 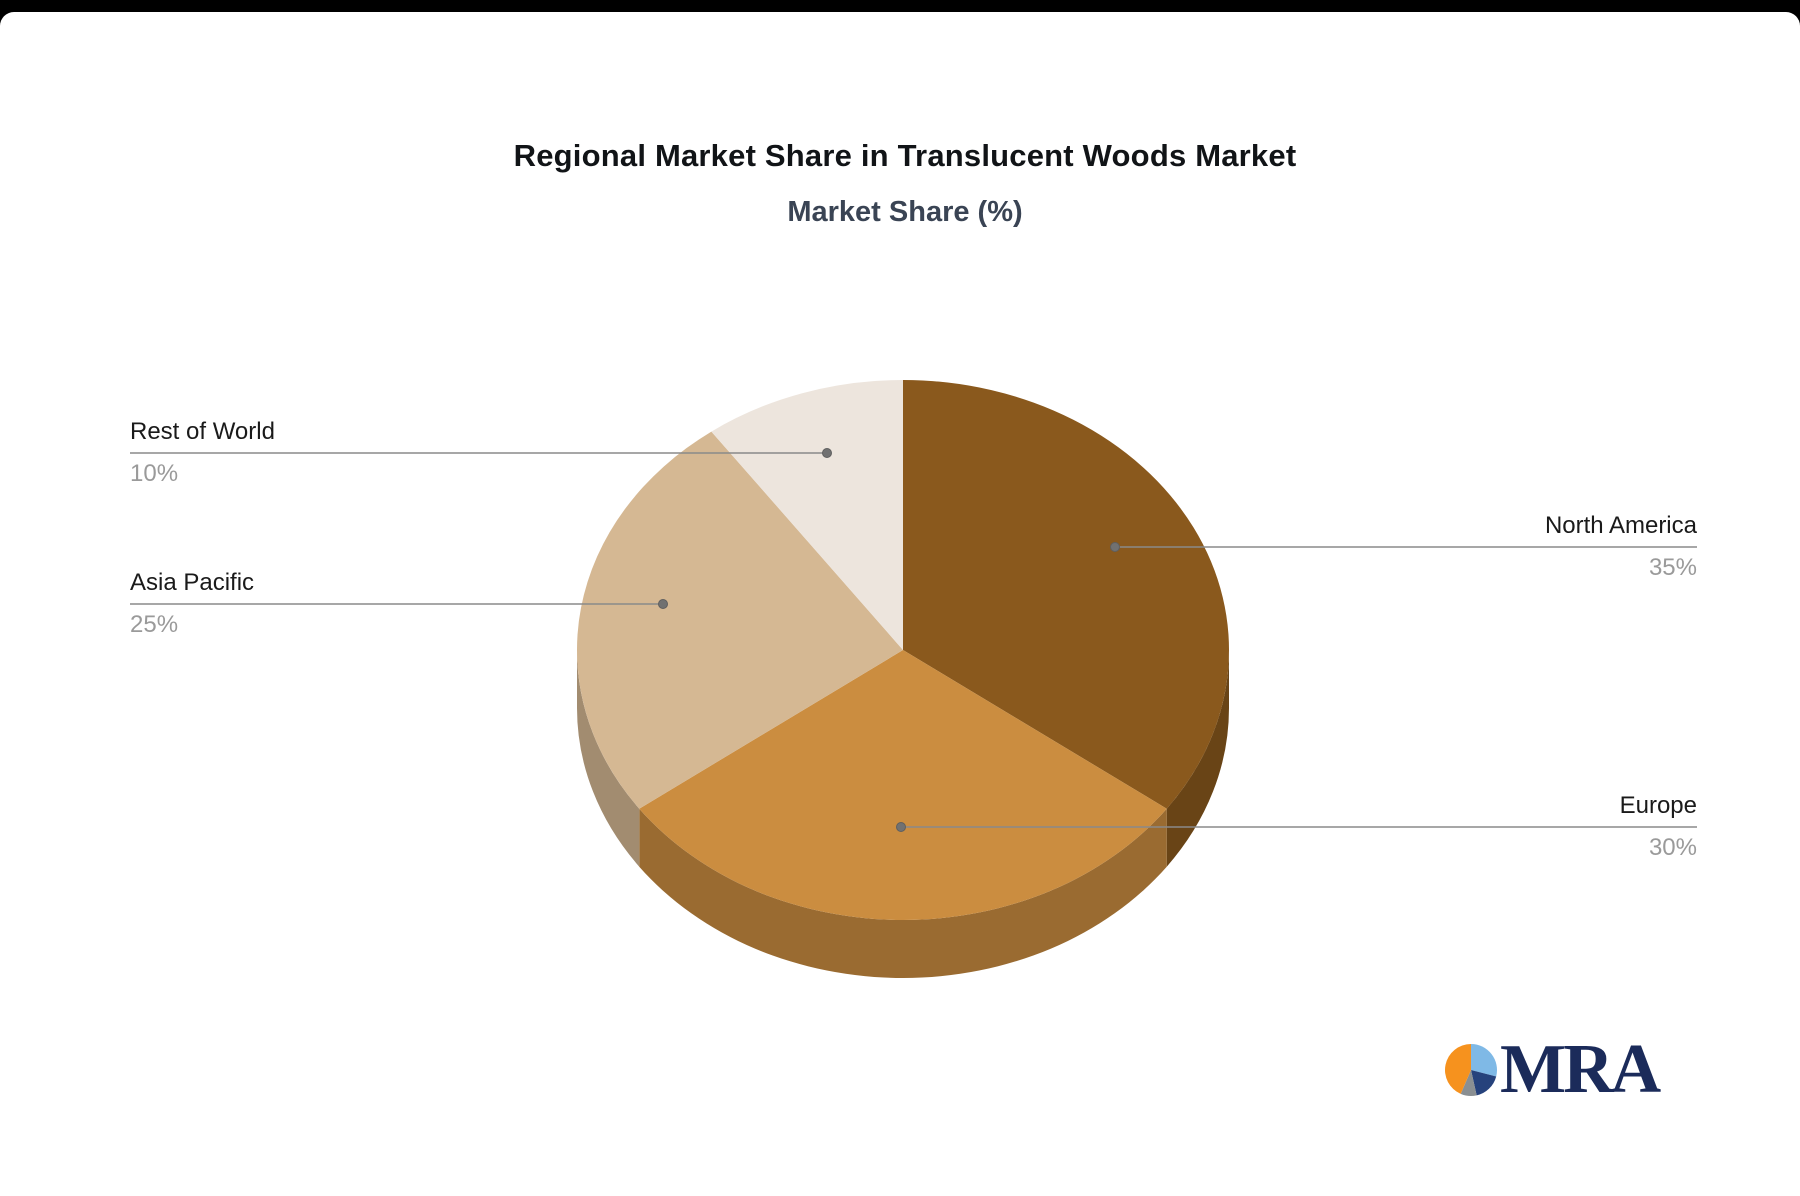 I want to click on slice-europe, so click(x=903, y=785).